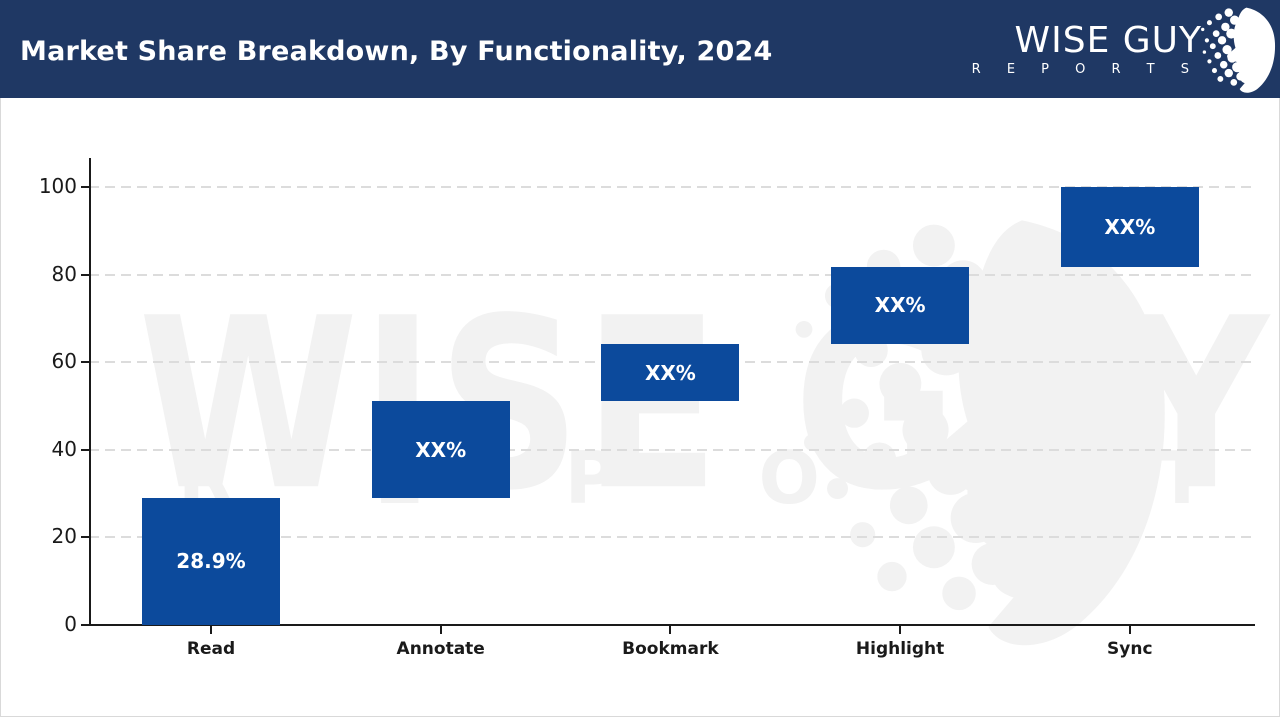 This screenshot has width=1280, height=720. I want to click on x-axis-category-label: Read, so click(211, 648).